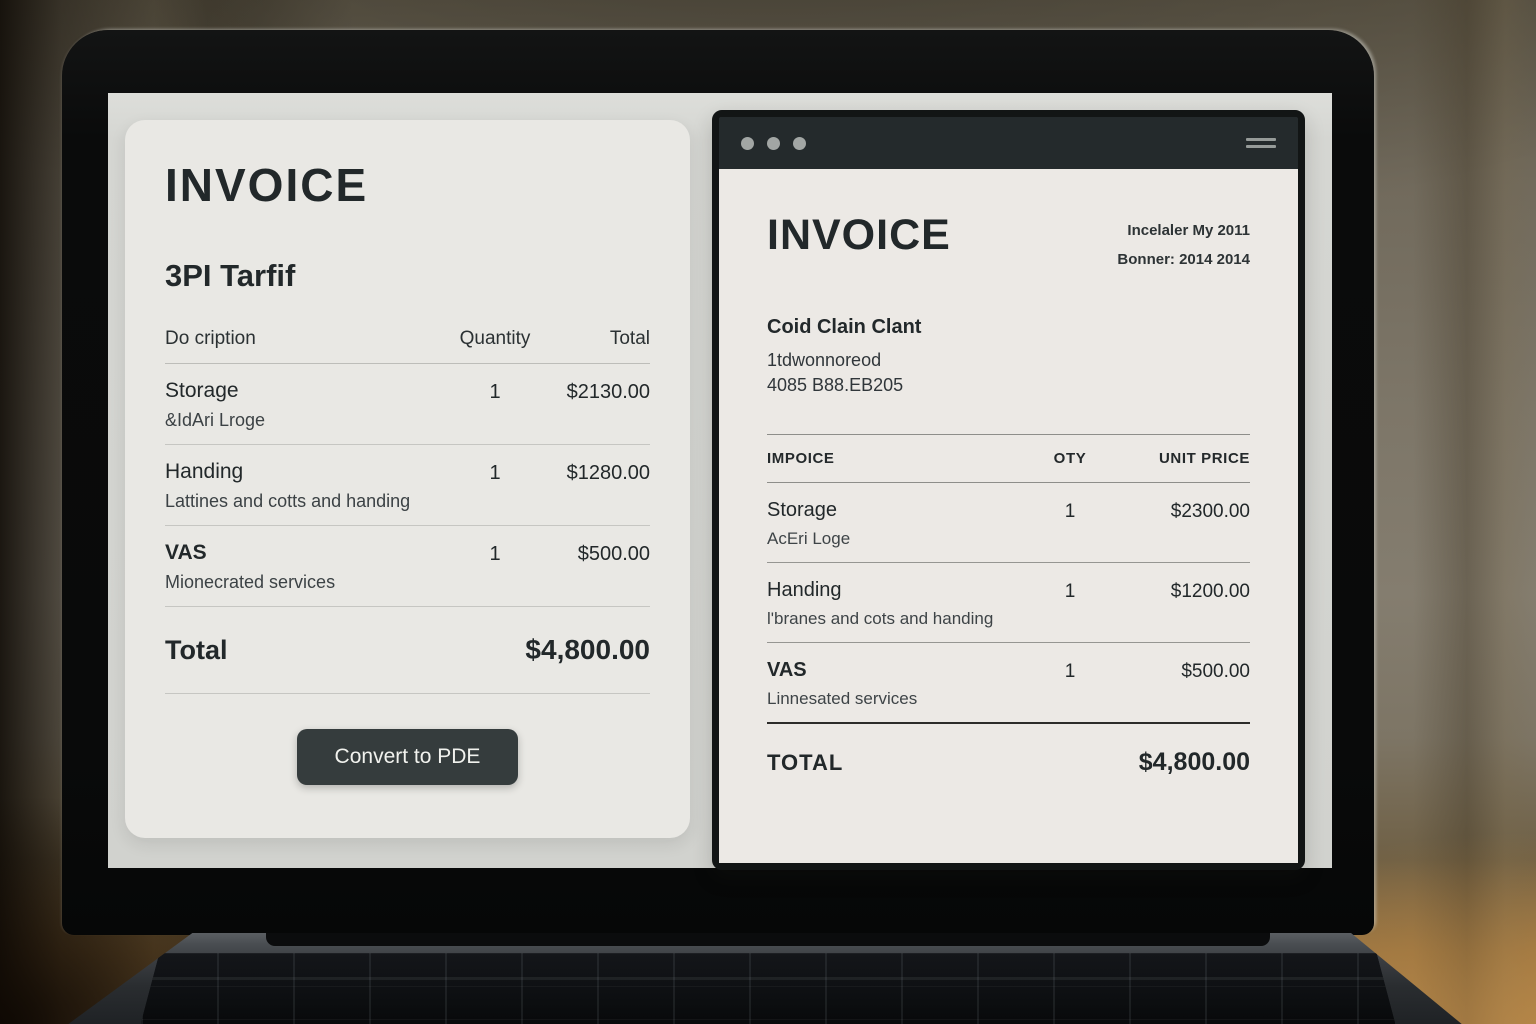 Image resolution: width=1536 pixels, height=1024 pixels. Describe the element at coordinates (608, 392) in the screenshot. I see `item-amount: $2130.00` at that location.